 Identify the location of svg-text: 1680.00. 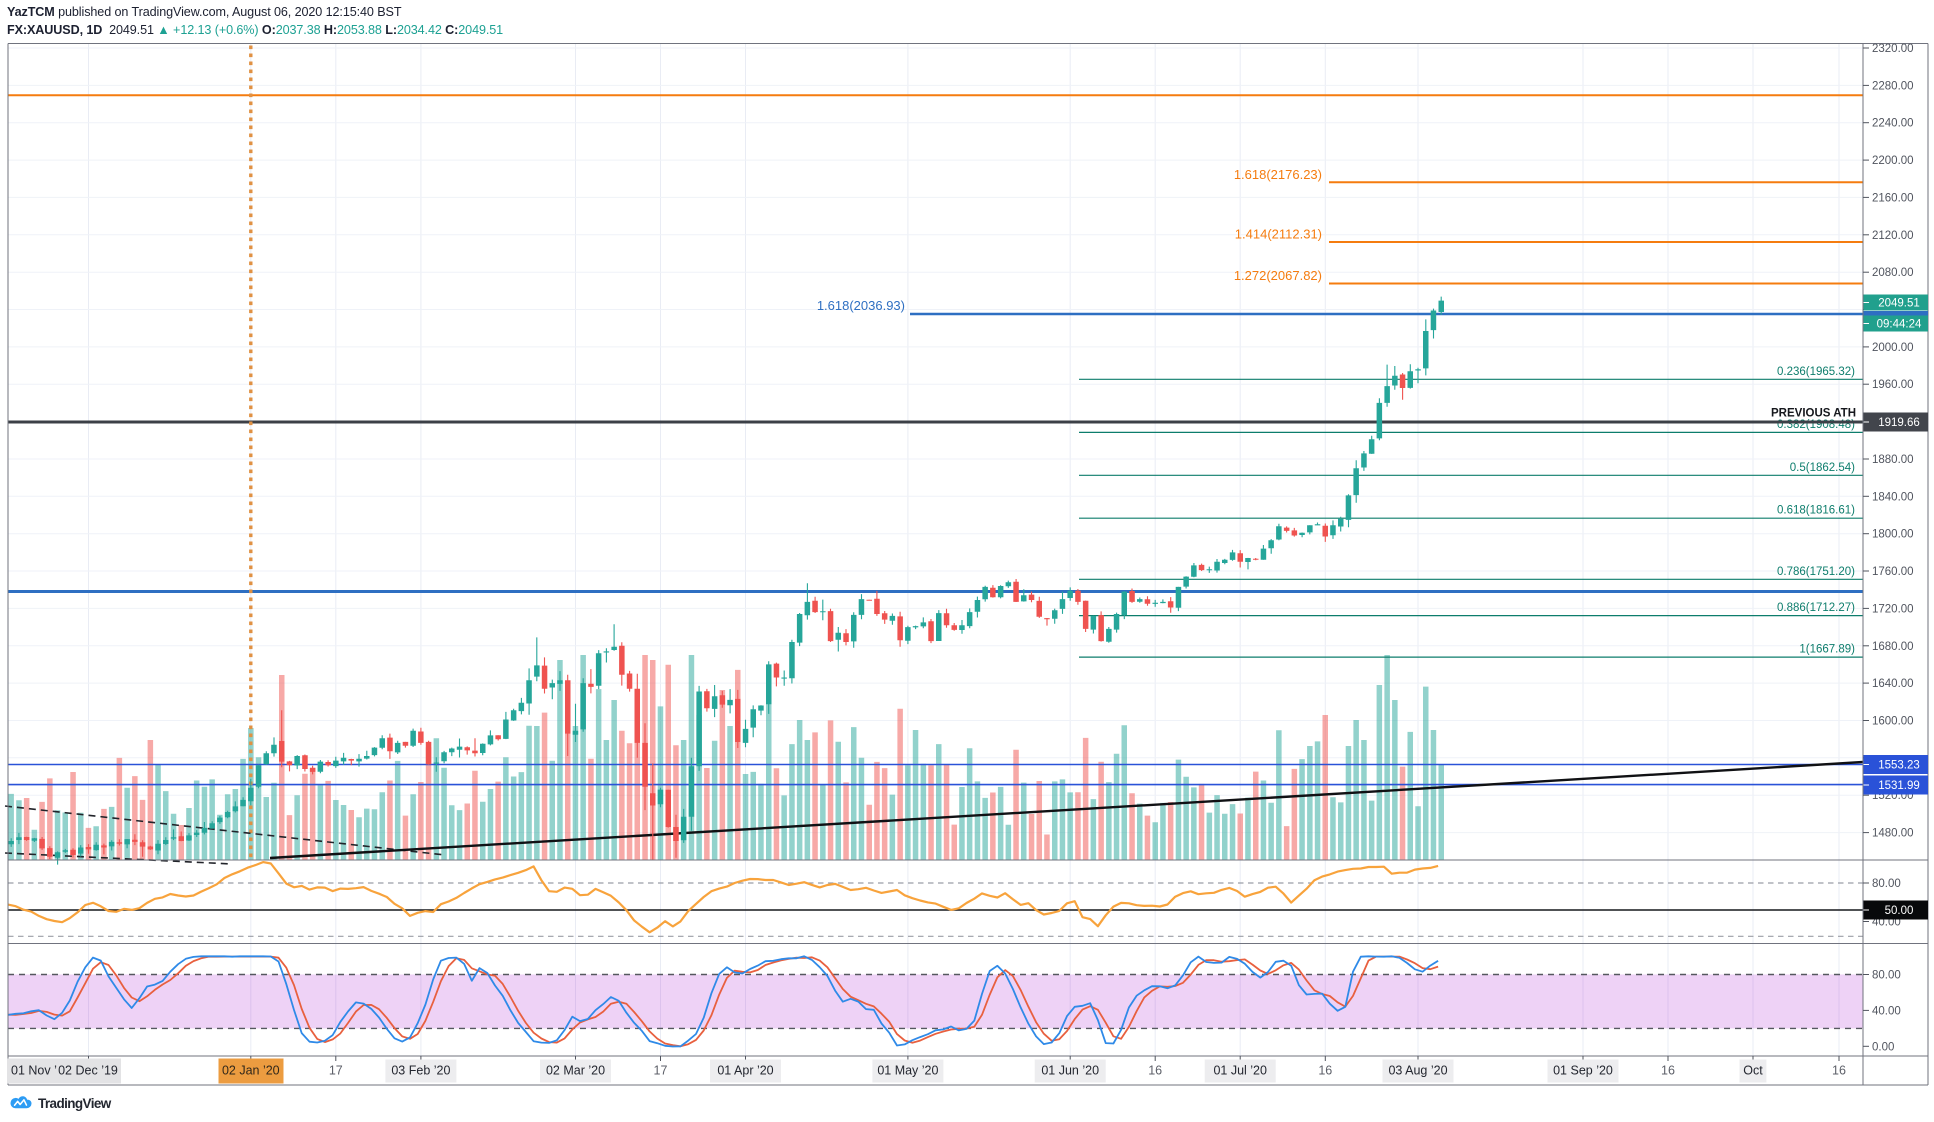
(1893, 647).